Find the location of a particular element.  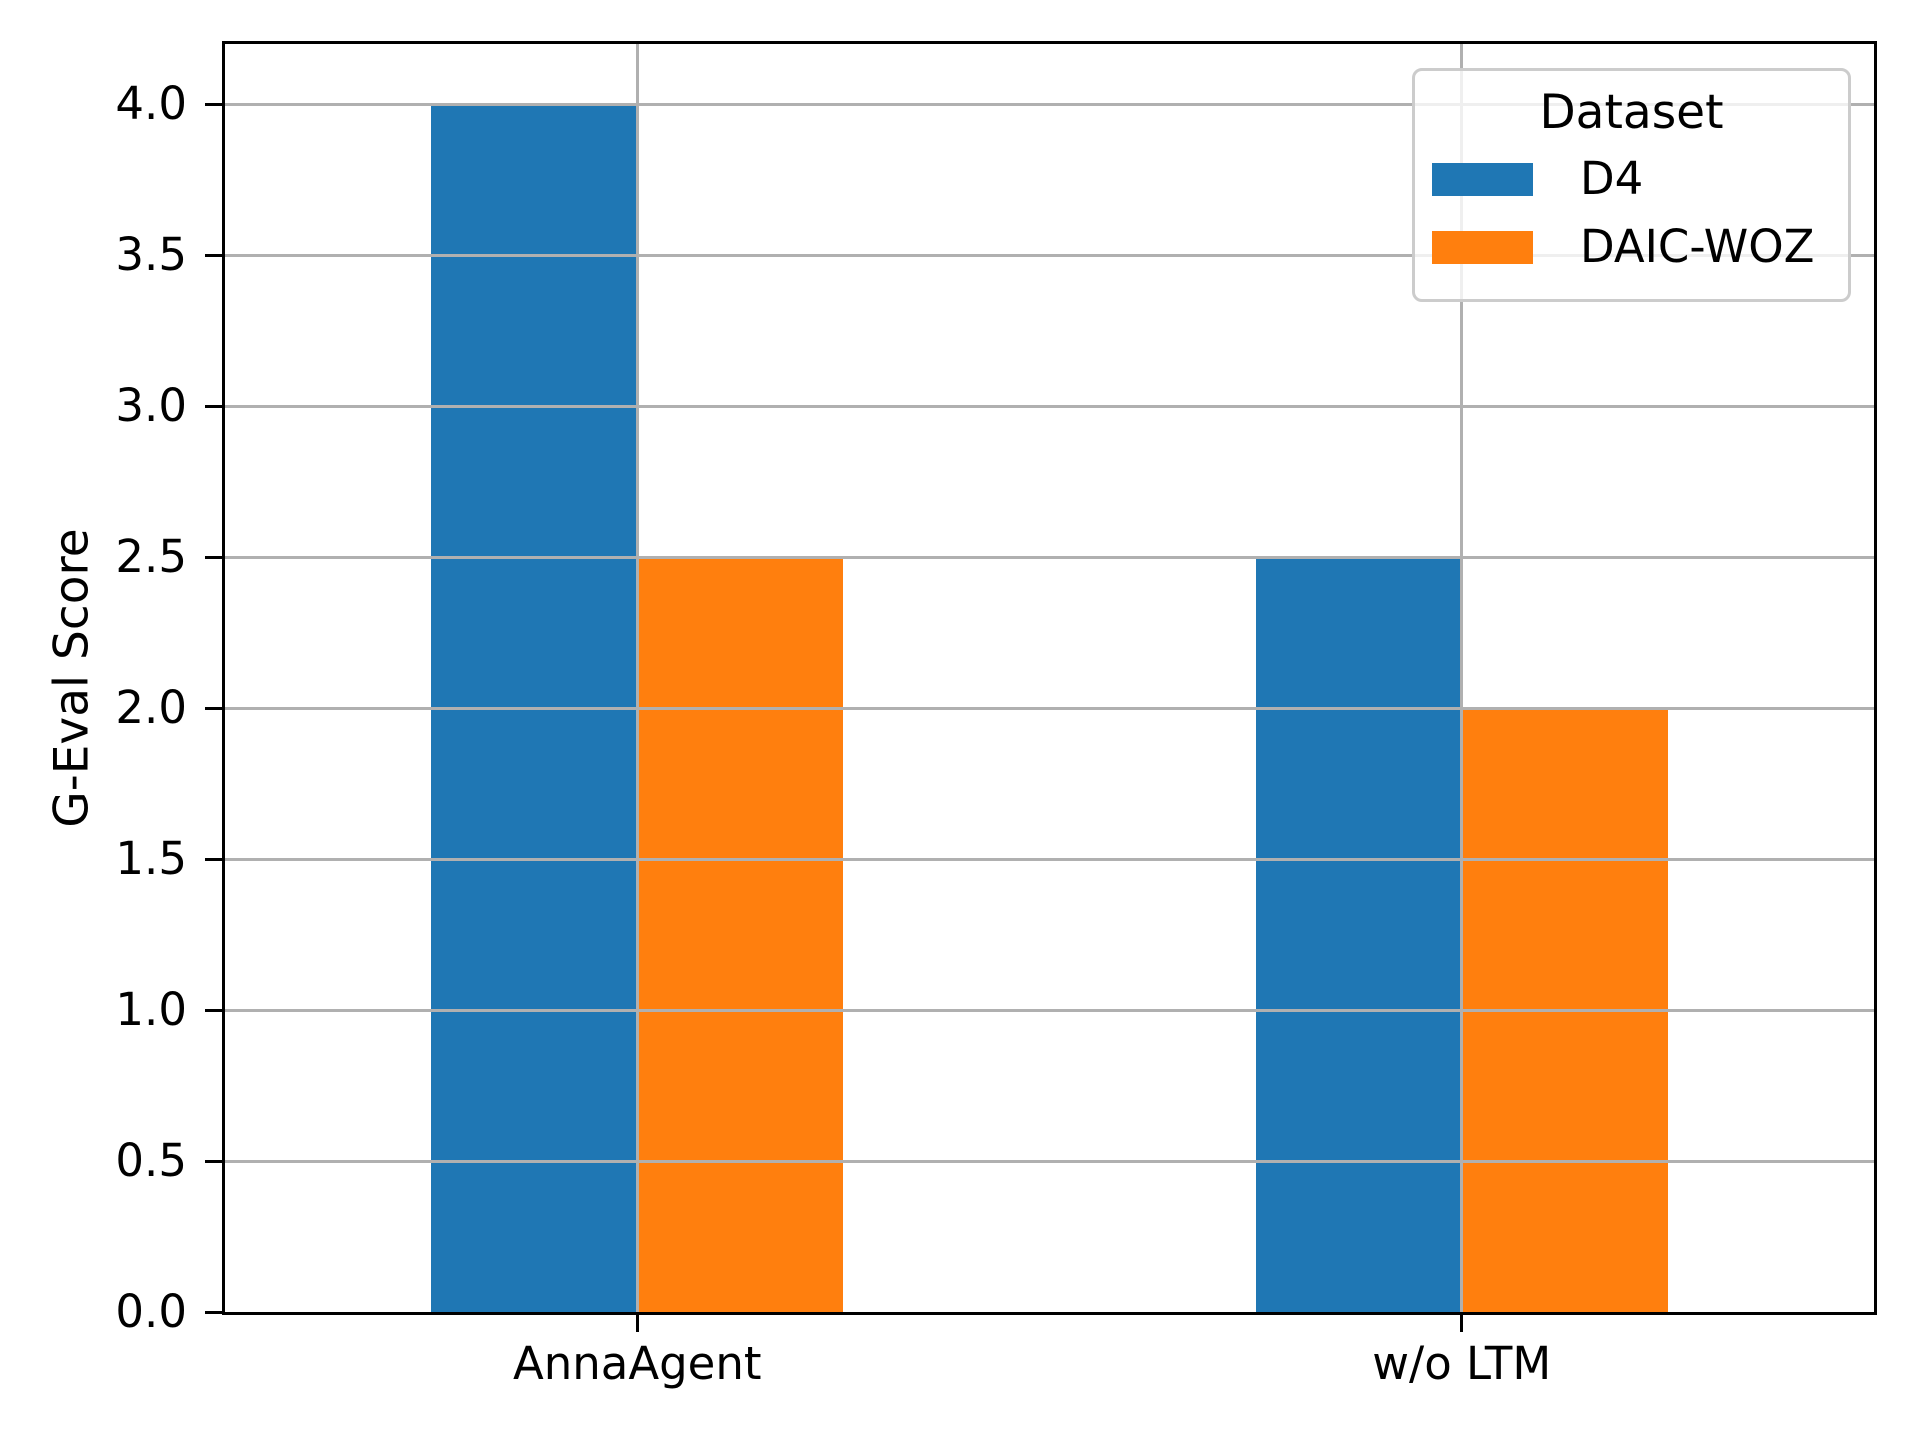

gridline-y-3.0 is located at coordinates (1049, 406).